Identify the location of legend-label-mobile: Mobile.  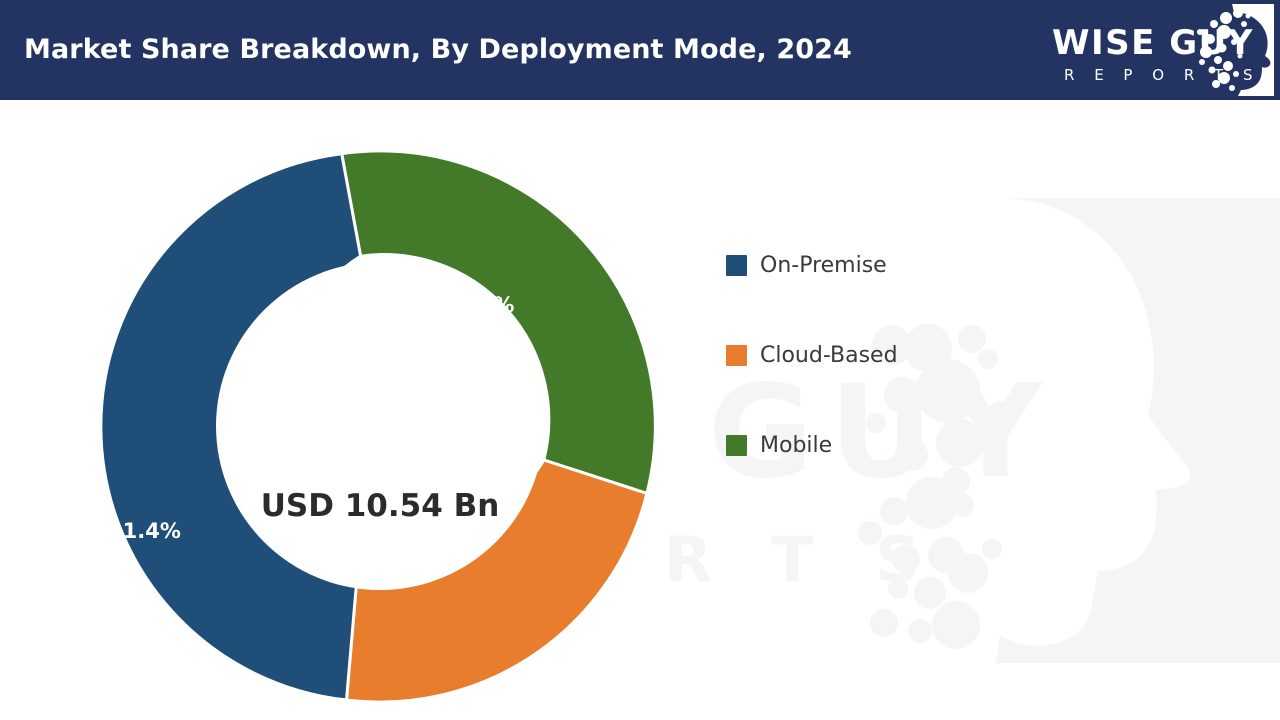
(796, 445).